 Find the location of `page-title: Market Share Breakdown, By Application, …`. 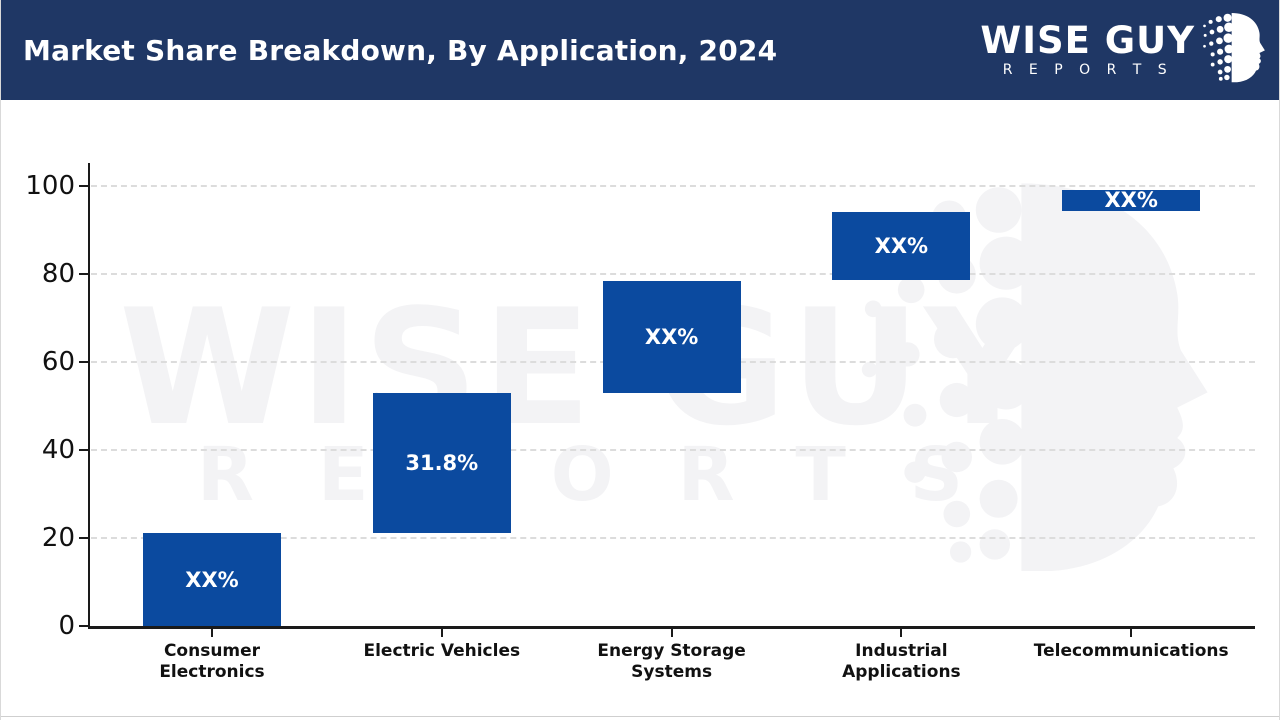

page-title: Market Share Breakdown, By Application, … is located at coordinates (400, 50).